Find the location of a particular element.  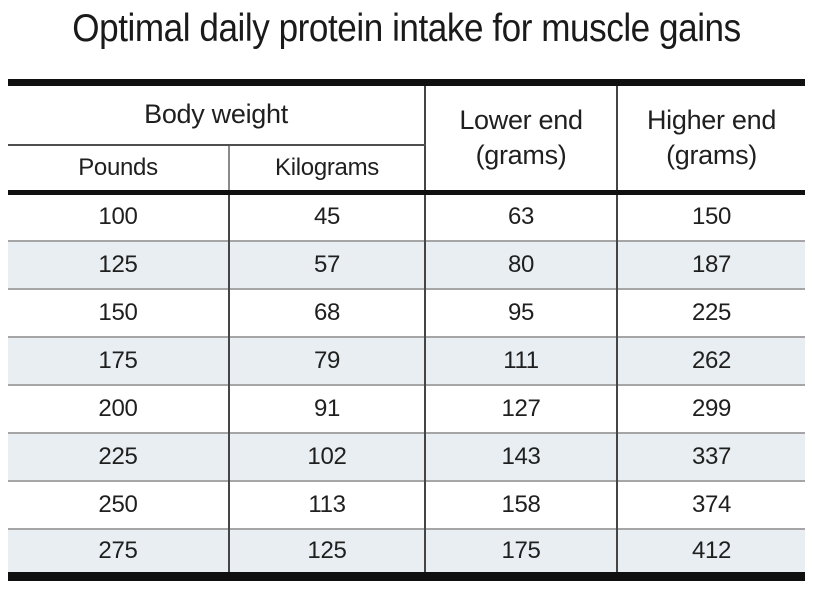

table-row: 150 68 95 225 is located at coordinates (407, 312).